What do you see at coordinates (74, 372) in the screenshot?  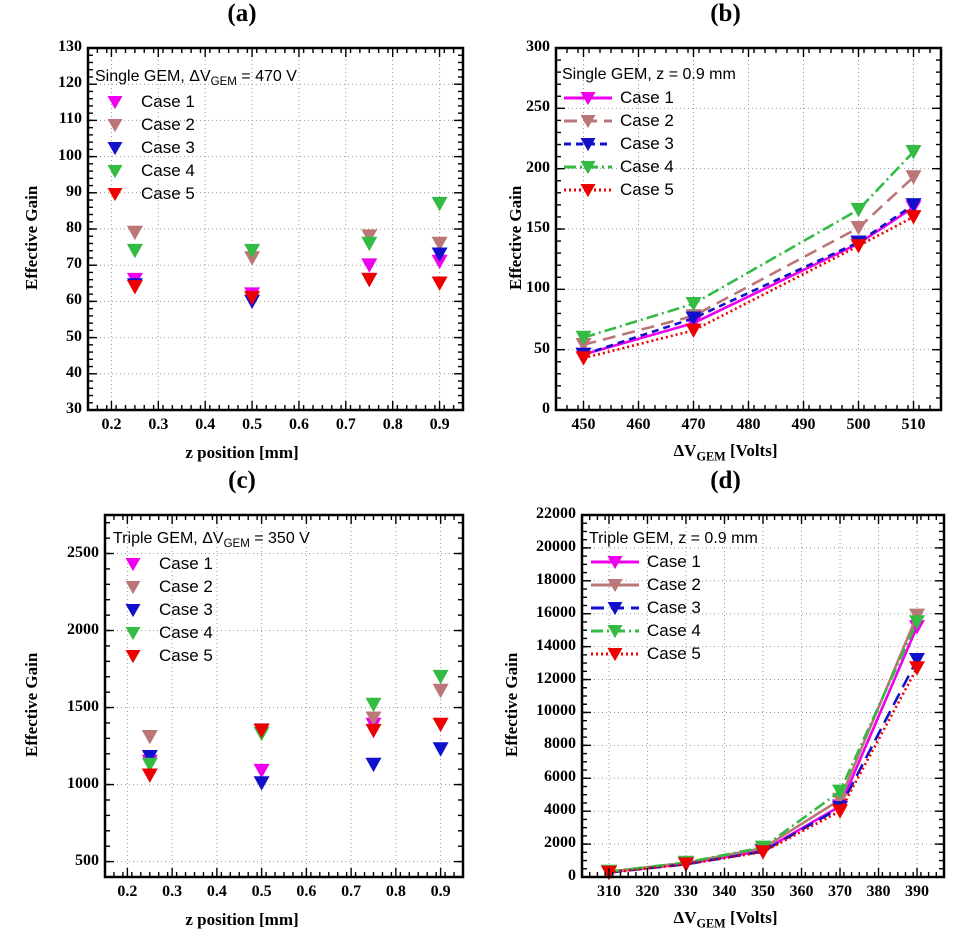 I see `y-tick-label: 40` at bounding box center [74, 372].